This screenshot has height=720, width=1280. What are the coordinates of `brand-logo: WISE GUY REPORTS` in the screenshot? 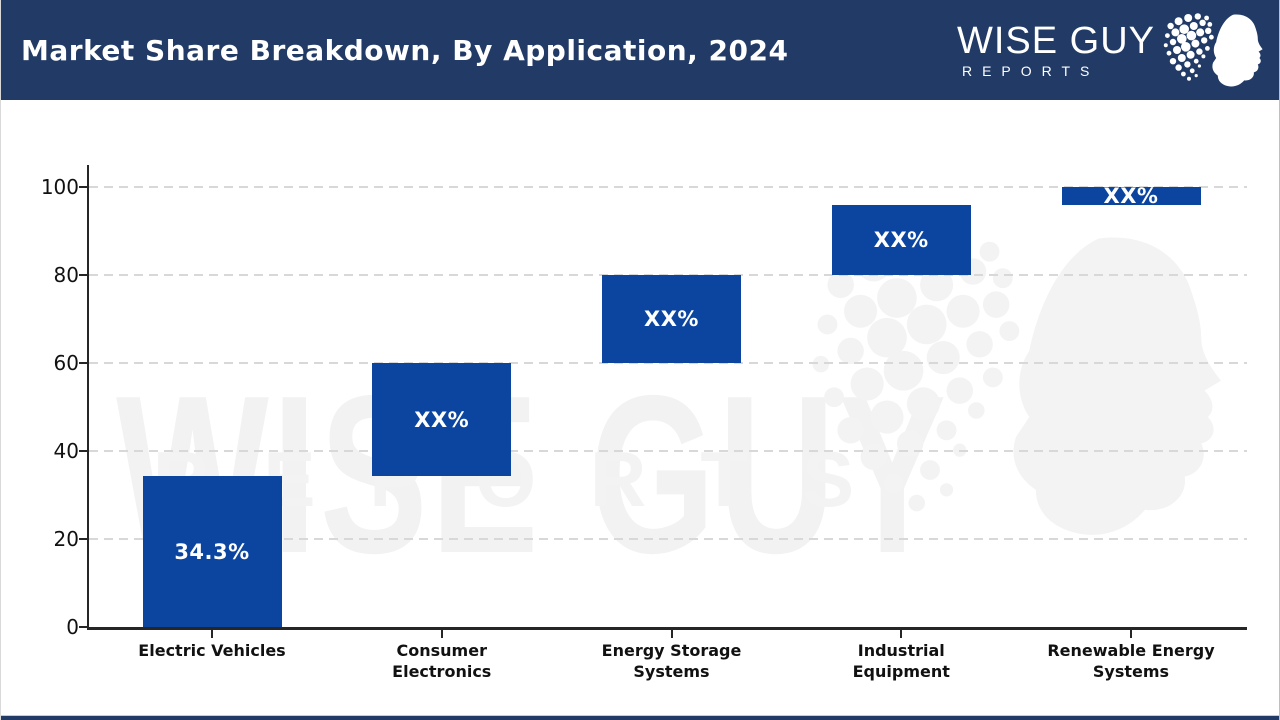 It's located at (1111, 50).